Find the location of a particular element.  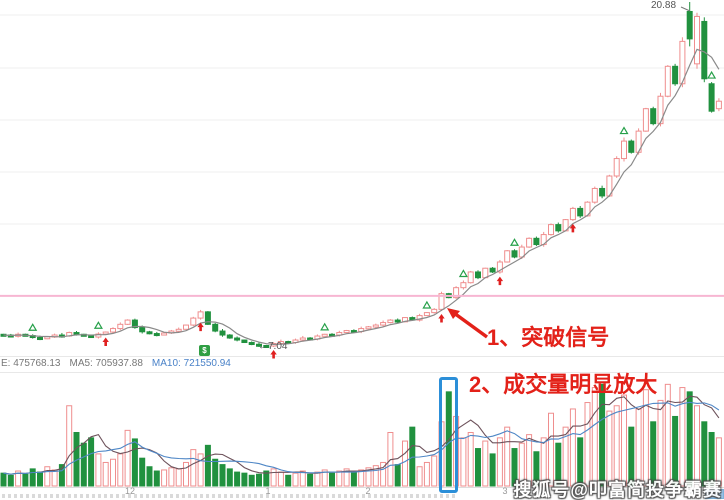

breakout-signal-annotation: 1、突破信号 is located at coordinates (548, 337).